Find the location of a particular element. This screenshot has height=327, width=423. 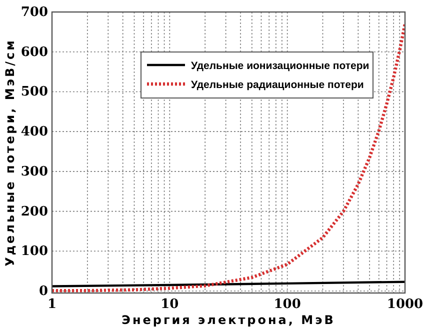

y-tick-label: 200 is located at coordinates (34, 212).